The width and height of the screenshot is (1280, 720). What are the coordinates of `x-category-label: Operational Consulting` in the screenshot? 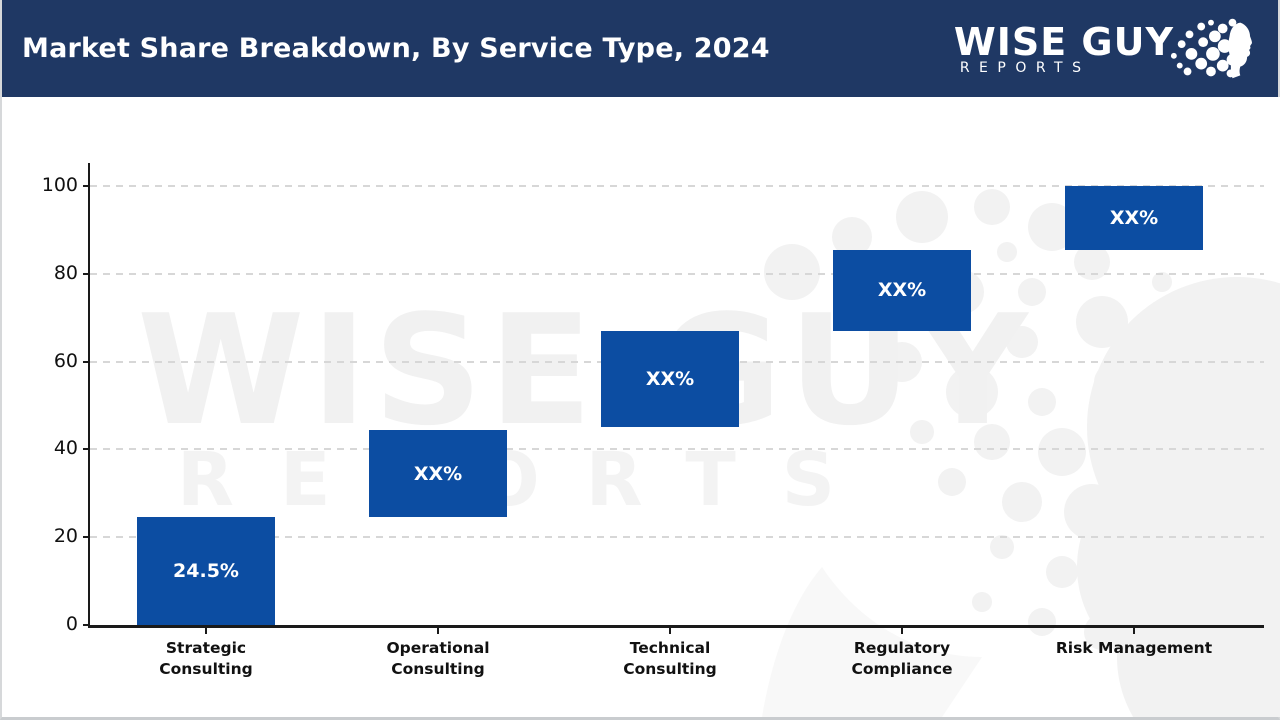 It's located at (438, 658).